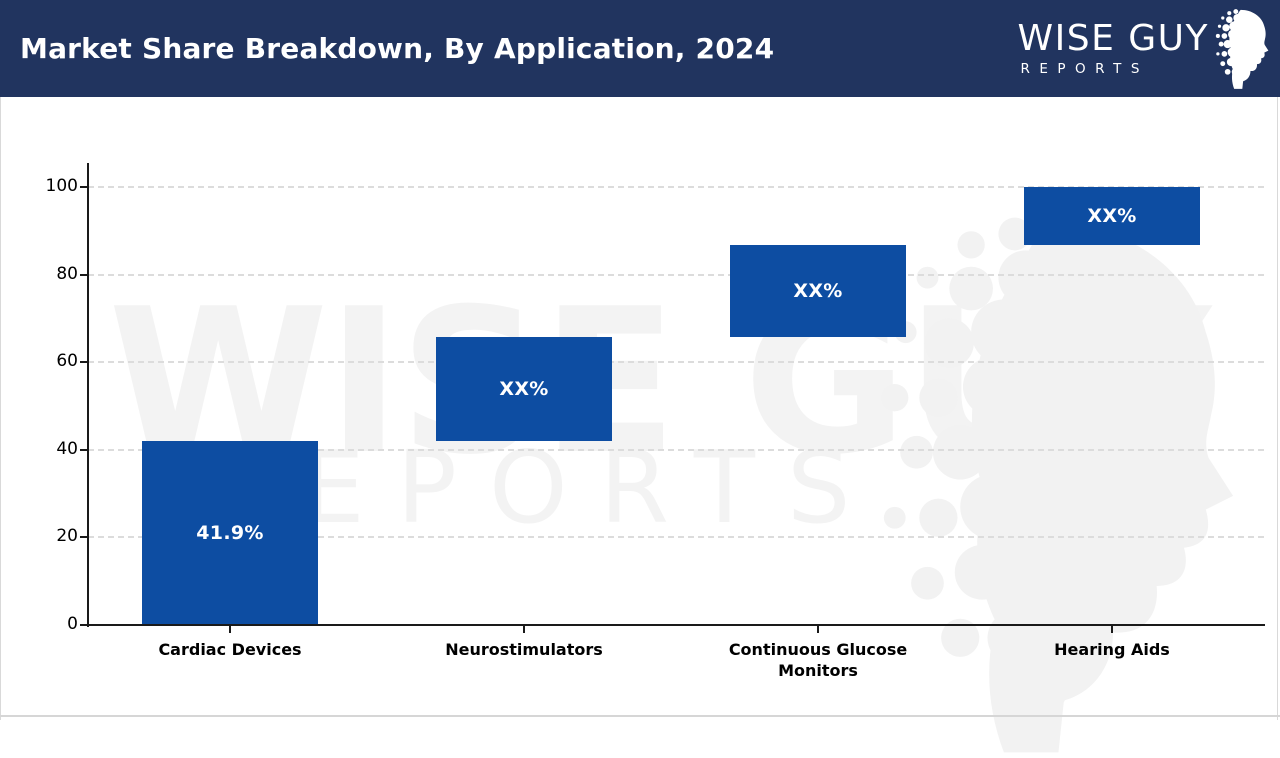 The image size is (1280, 758). What do you see at coordinates (67, 273) in the screenshot?
I see `y-tick-label: 80` at bounding box center [67, 273].